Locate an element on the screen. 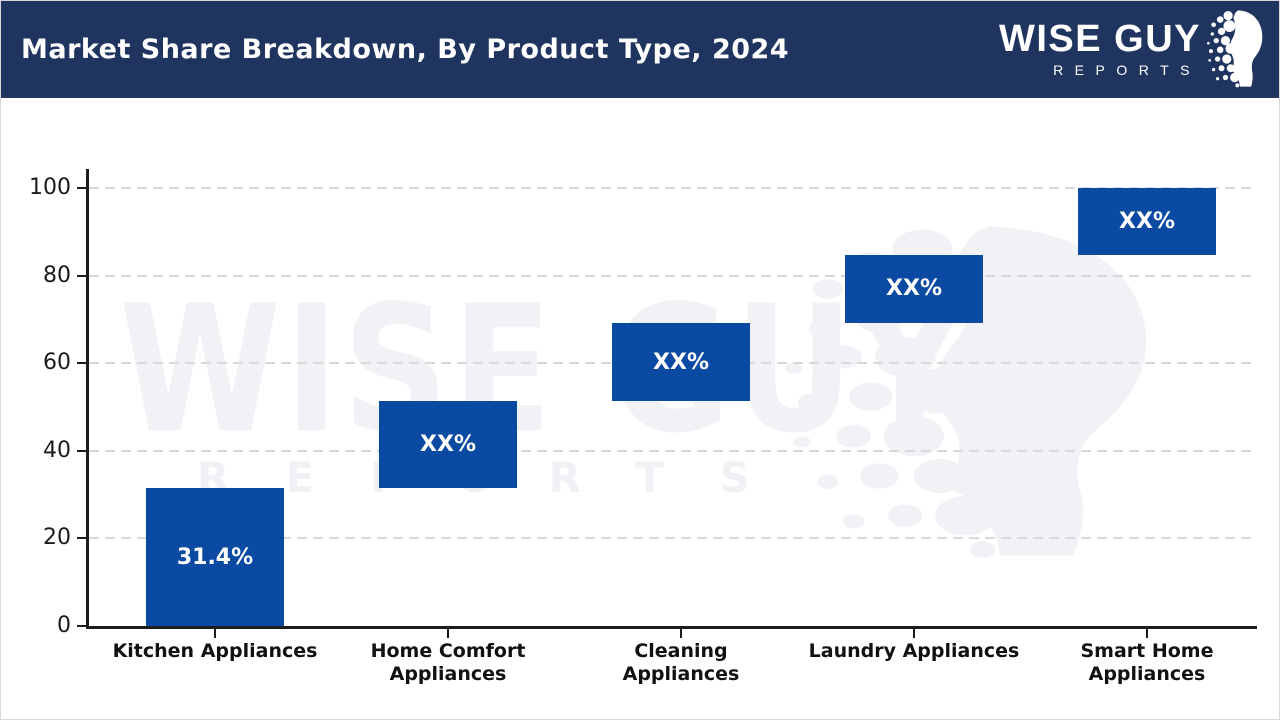 Image resolution: width=1280 pixels, height=720 pixels. x-axis-label: Laundry Appliances is located at coordinates (914, 651).